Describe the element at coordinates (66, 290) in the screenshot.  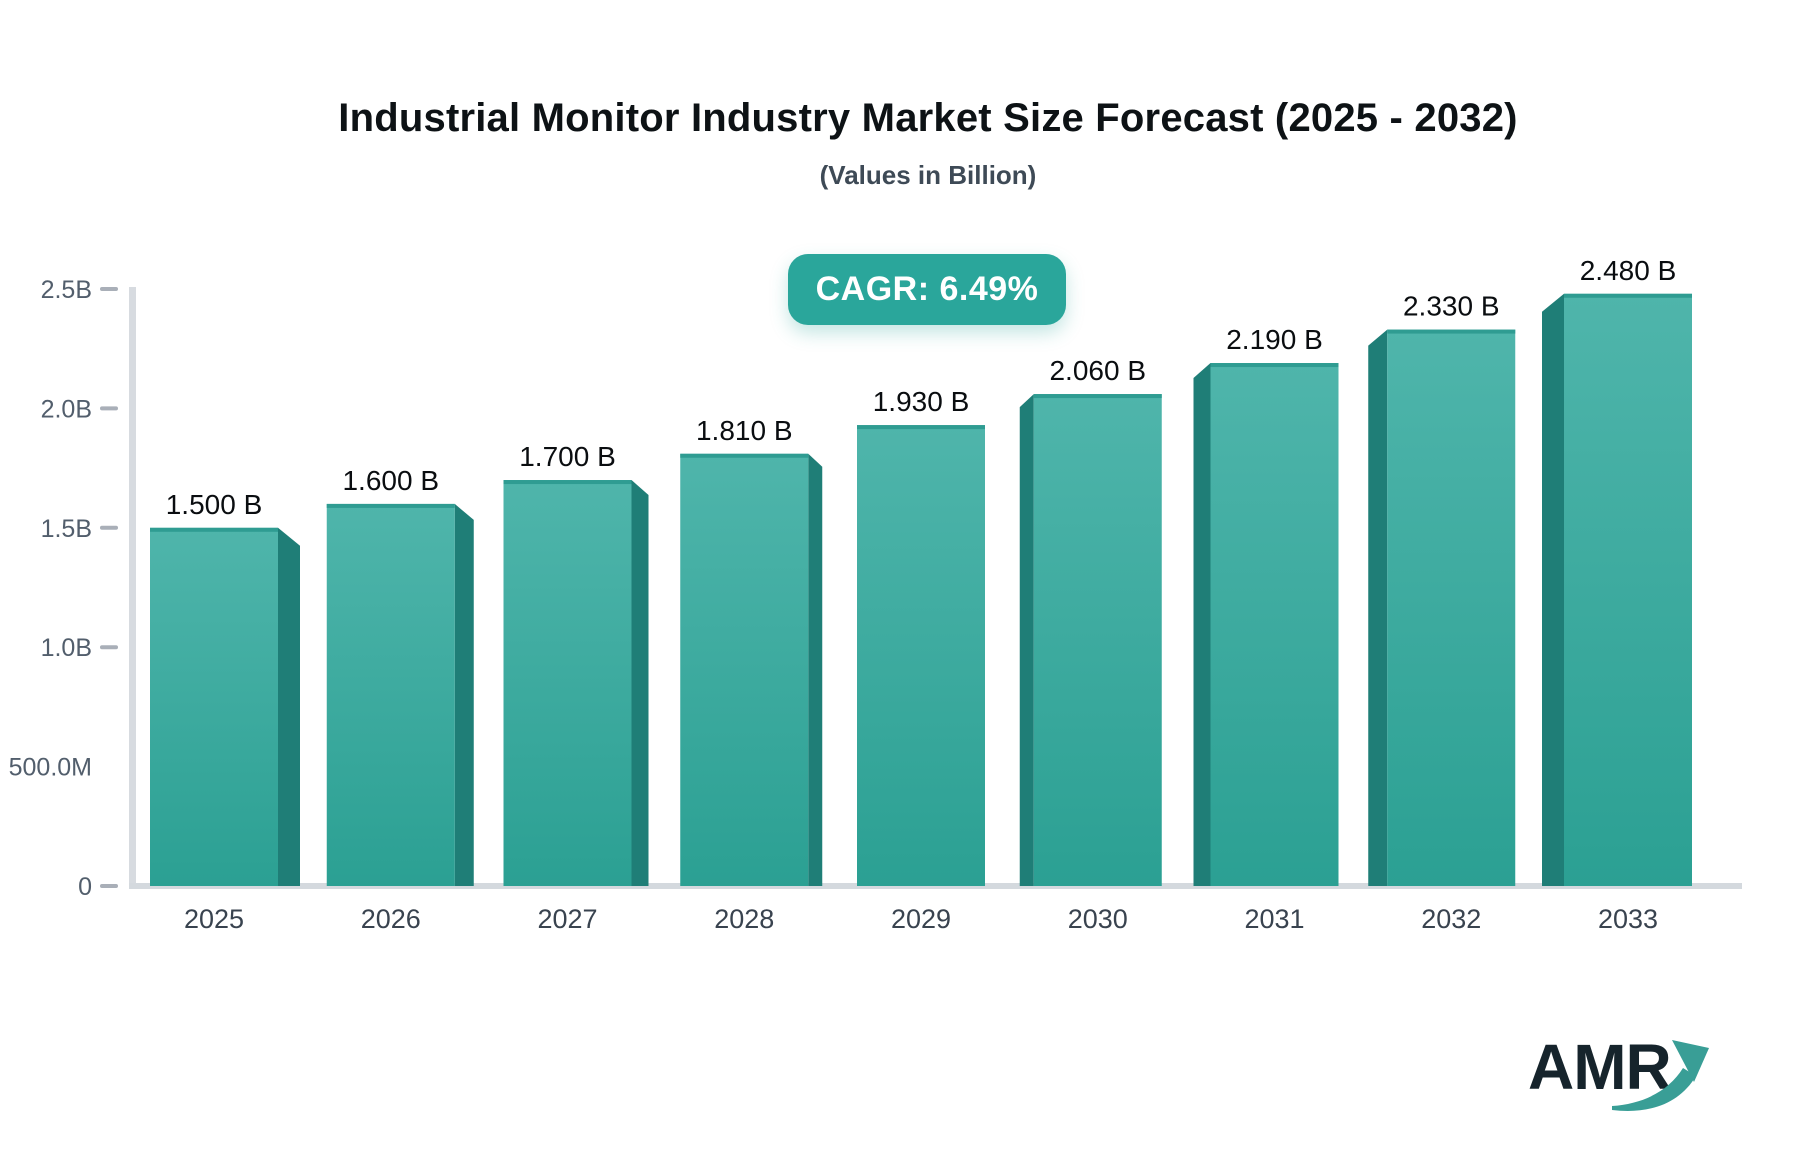
I see `y-tick-label: 2.5B` at that location.